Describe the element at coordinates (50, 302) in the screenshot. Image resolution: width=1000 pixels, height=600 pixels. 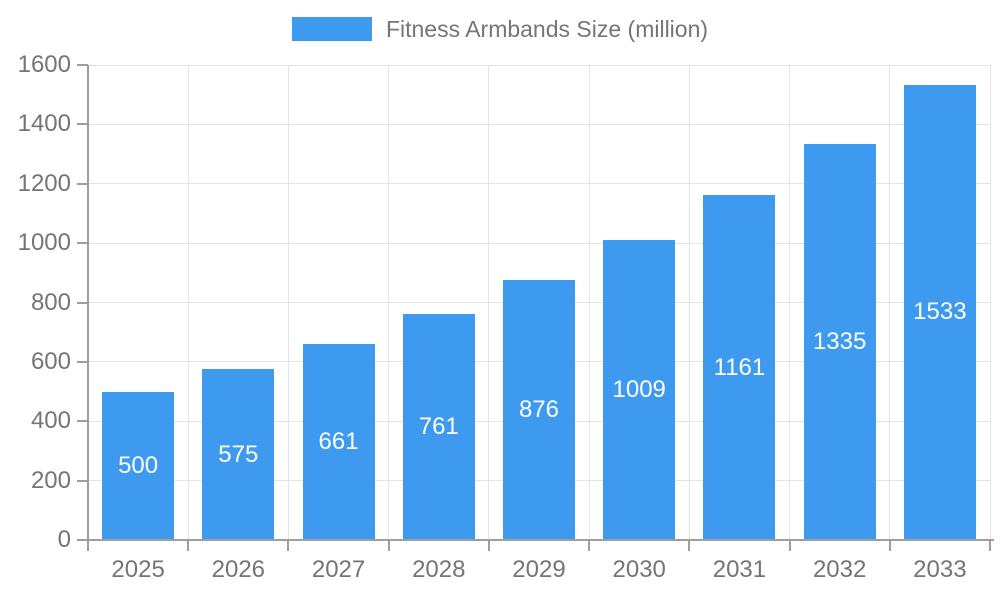
I see `y-axis-tick-label: 800` at that location.